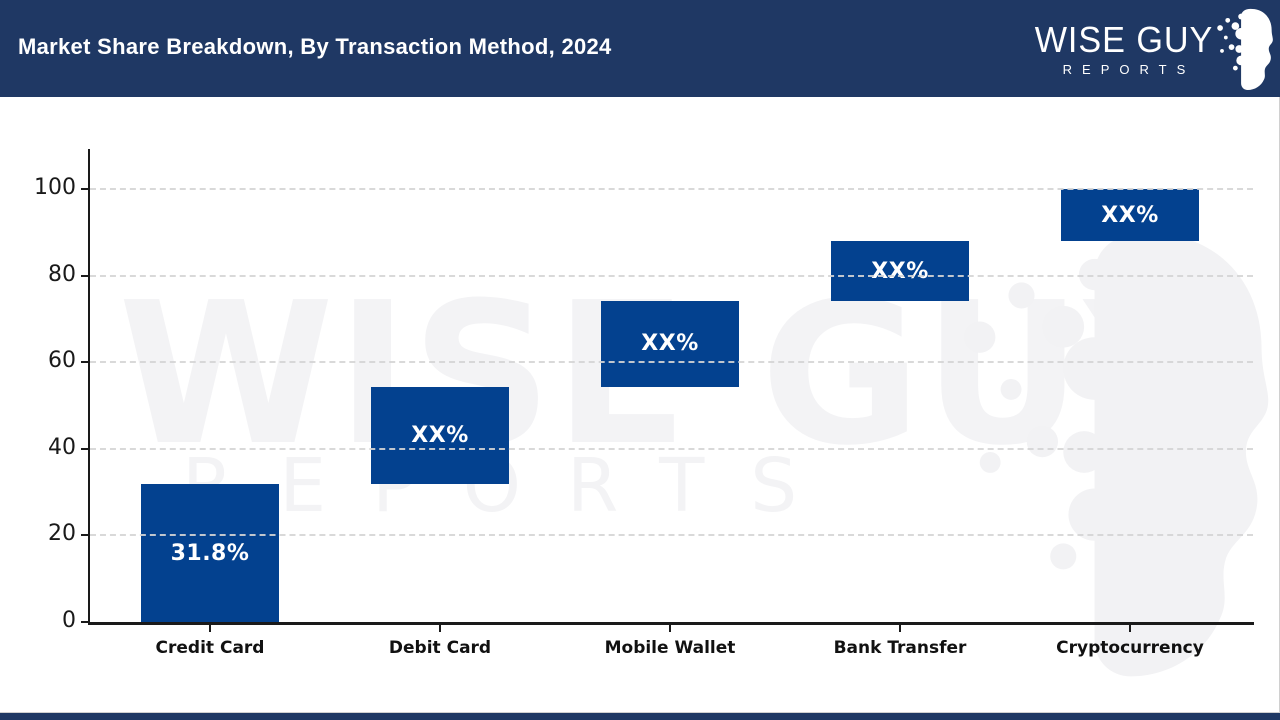  Describe the element at coordinates (210, 628) in the screenshot. I see `x-tick-credit-card` at that location.